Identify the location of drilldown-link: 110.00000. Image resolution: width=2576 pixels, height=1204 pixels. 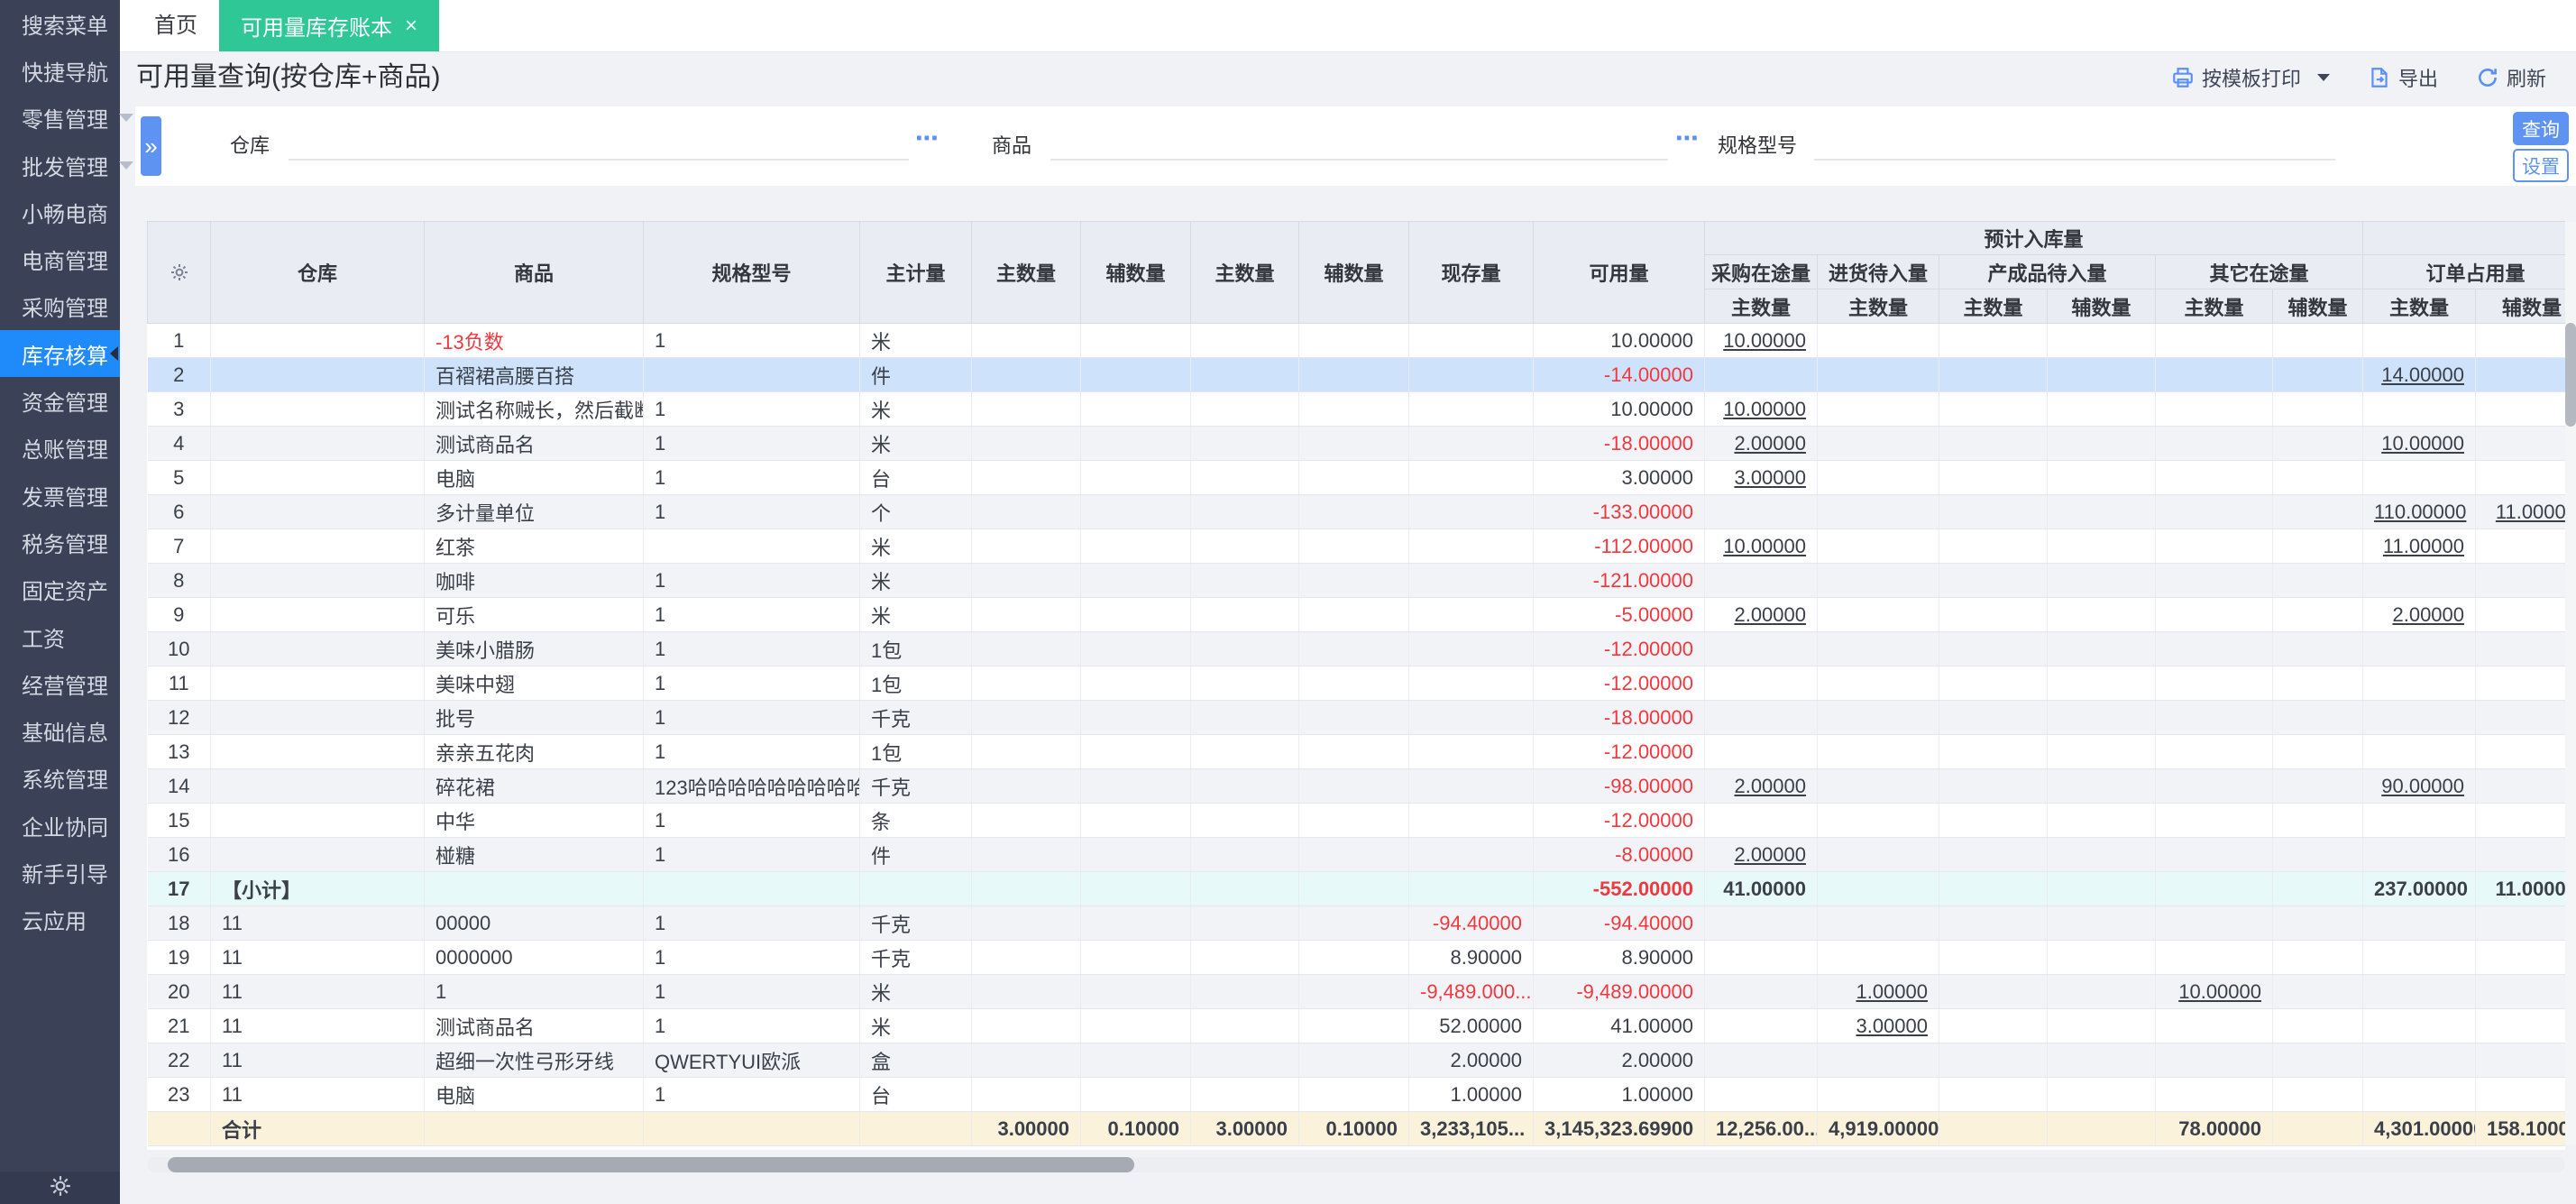
(2420, 511).